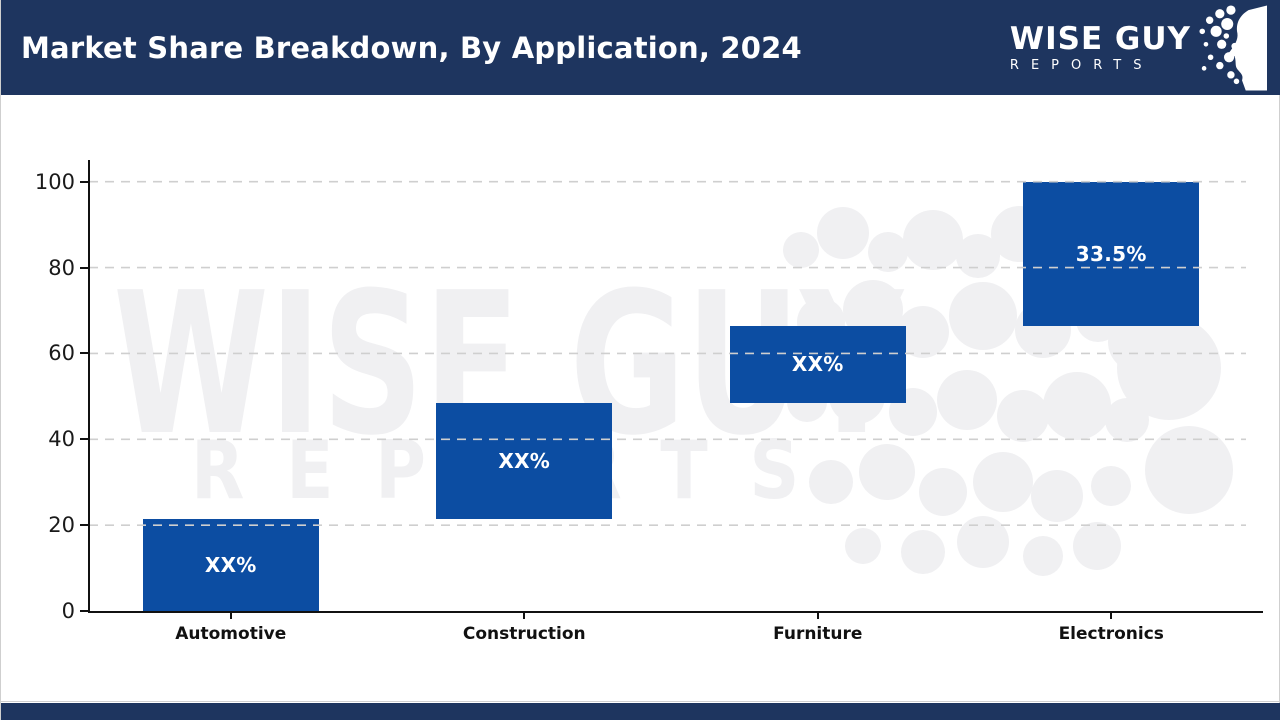  What do you see at coordinates (89, 386) in the screenshot?
I see `y-axis` at bounding box center [89, 386].